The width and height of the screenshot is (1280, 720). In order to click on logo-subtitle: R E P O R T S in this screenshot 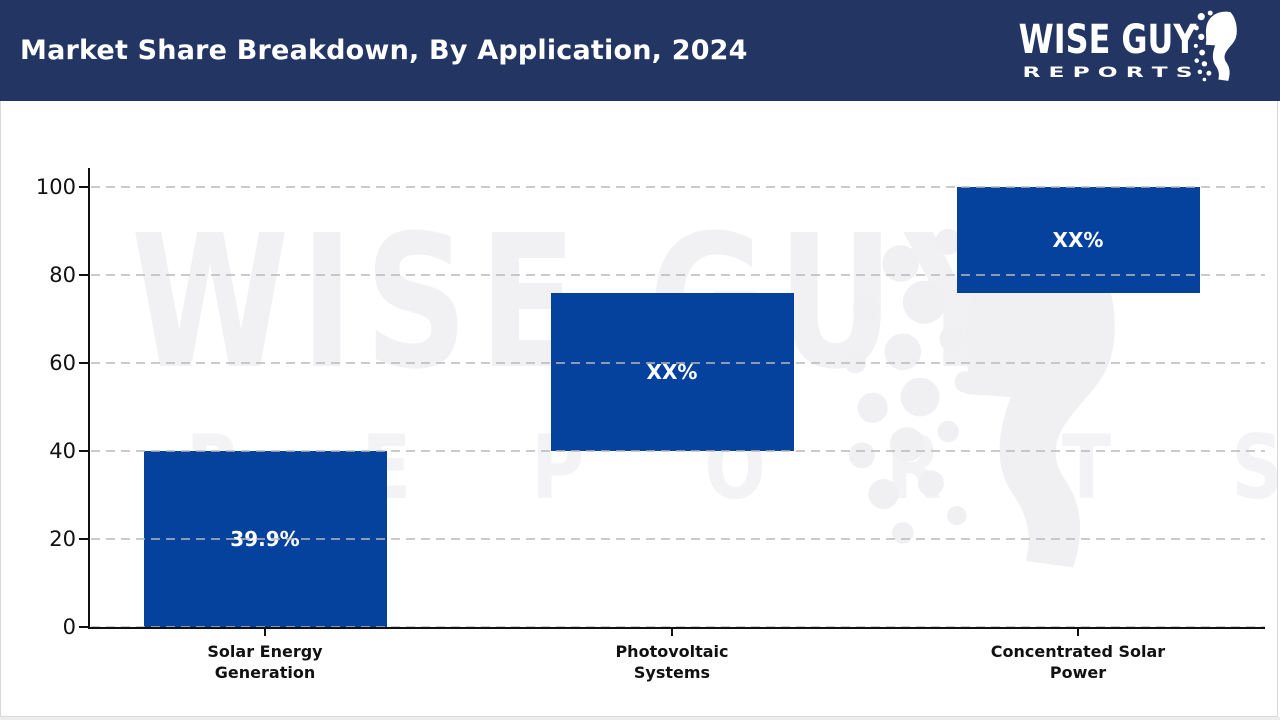, I will do `click(1108, 72)`.